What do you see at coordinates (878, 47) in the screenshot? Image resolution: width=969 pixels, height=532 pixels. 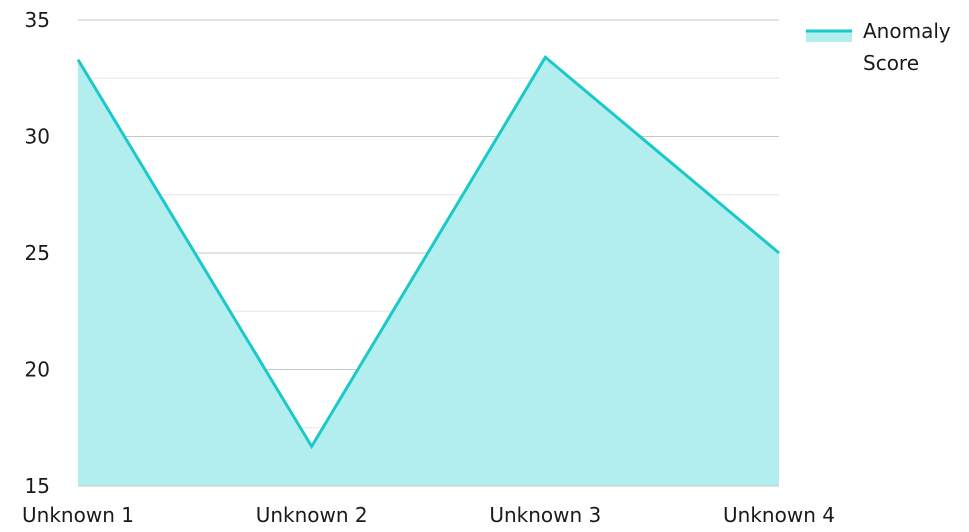 I see `legend: Anomaly Score` at bounding box center [878, 47].